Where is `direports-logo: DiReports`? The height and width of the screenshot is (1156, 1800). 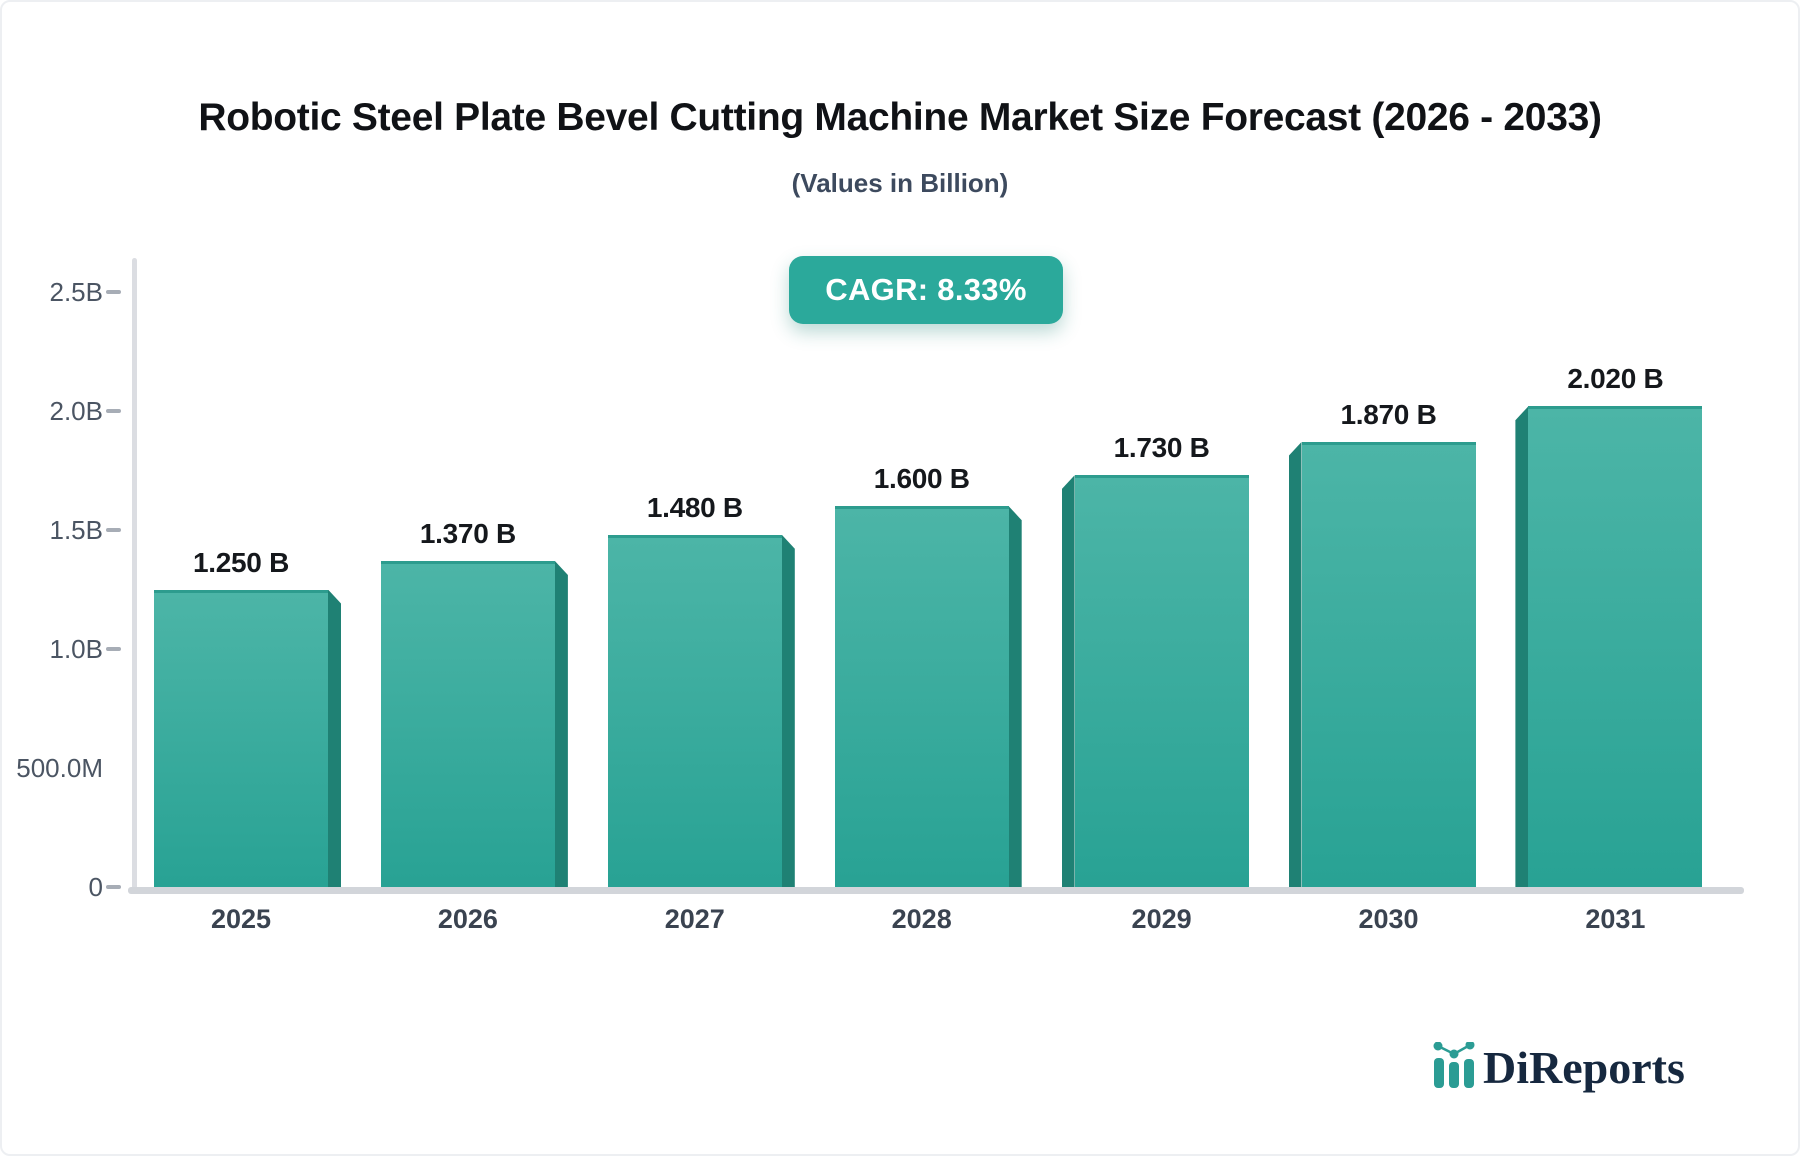 direports-logo: DiReports is located at coordinates (1559, 1072).